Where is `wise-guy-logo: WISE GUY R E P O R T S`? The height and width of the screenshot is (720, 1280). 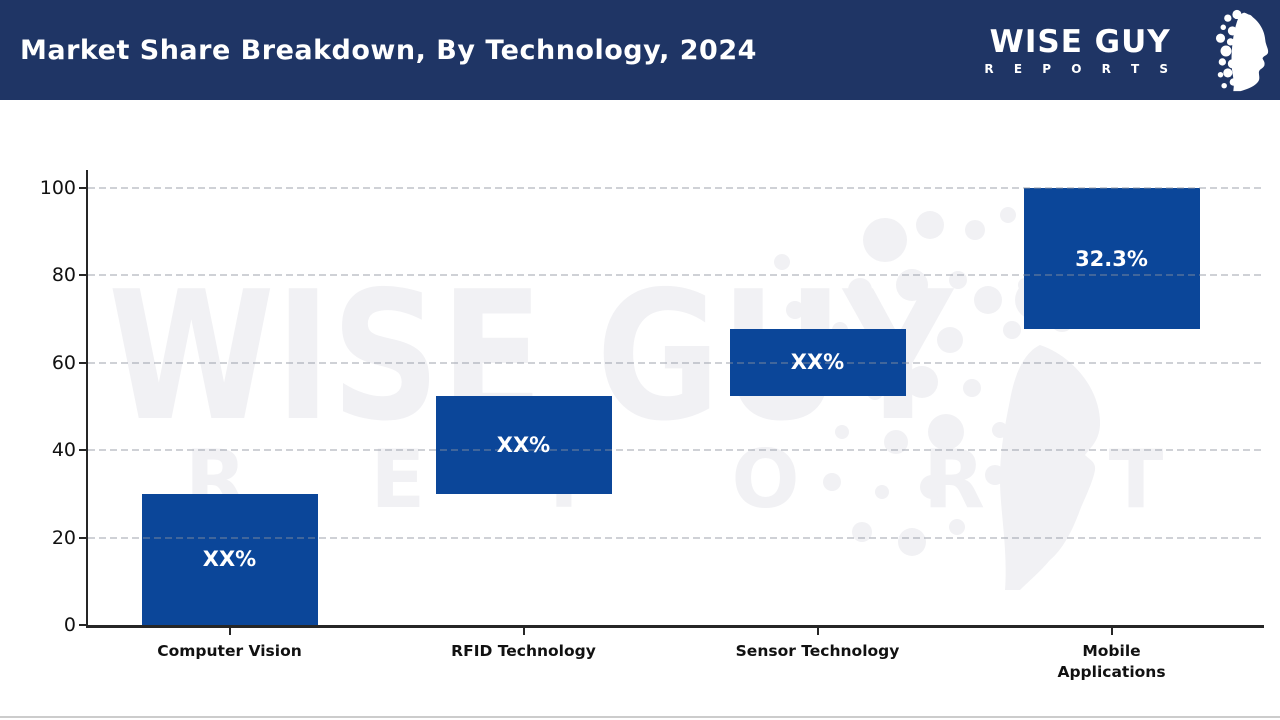 wise-guy-logo: WISE GUY R E P O R T S is located at coordinates (1129, 51).